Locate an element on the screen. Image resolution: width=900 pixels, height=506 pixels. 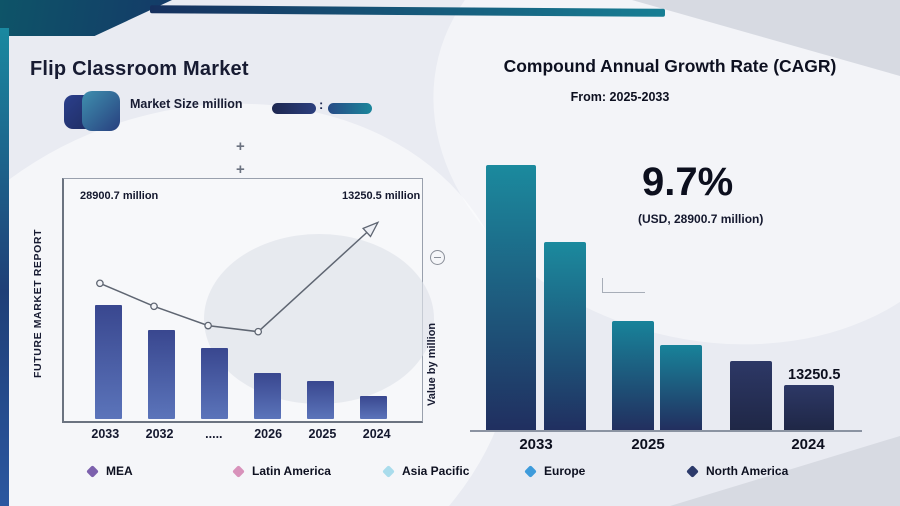
right-x-label-2024: 2024 is located at coordinates (808, 444).